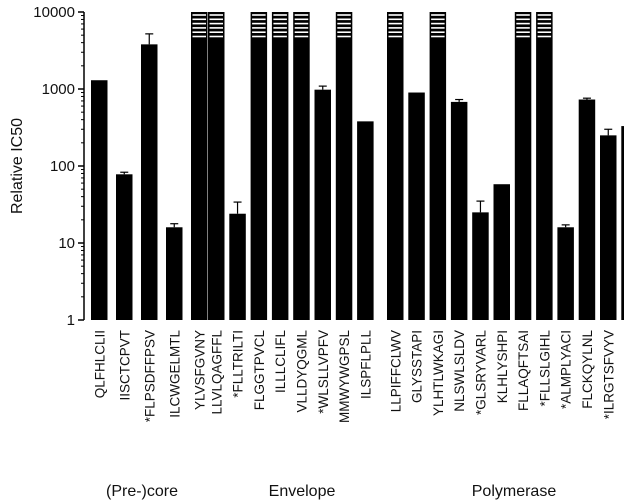 This screenshot has height=500, width=624. Describe the element at coordinates (216, 372) in the screenshot. I see `category-label: LLVLQAGFFL` at that location.